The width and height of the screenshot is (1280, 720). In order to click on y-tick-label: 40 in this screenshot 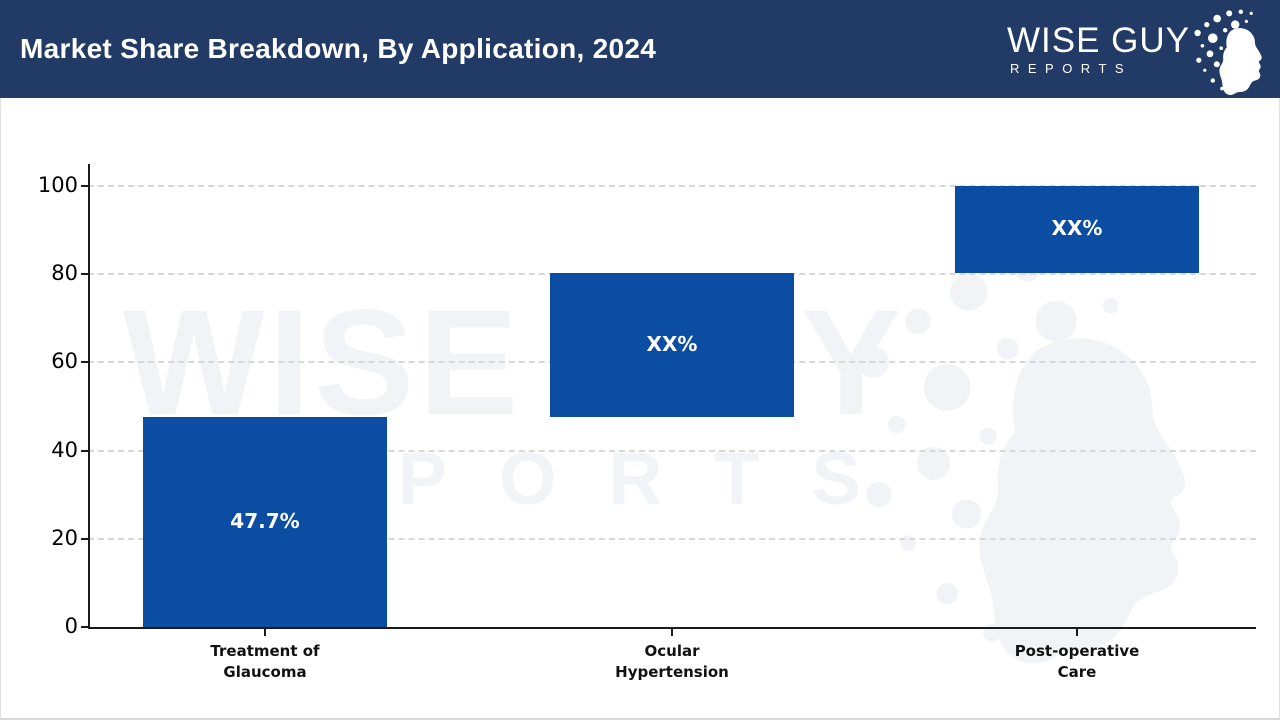, I will do `click(64, 449)`.